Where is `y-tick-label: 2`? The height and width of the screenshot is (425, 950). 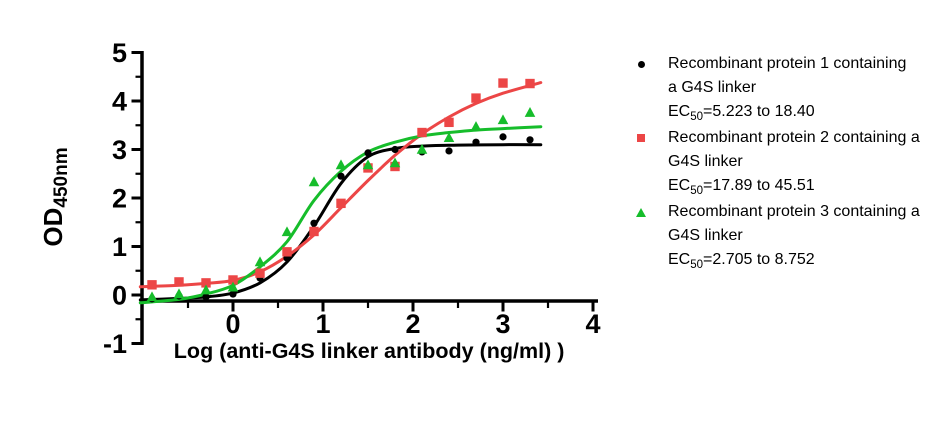 y-tick-label: 2 is located at coordinates (119, 199).